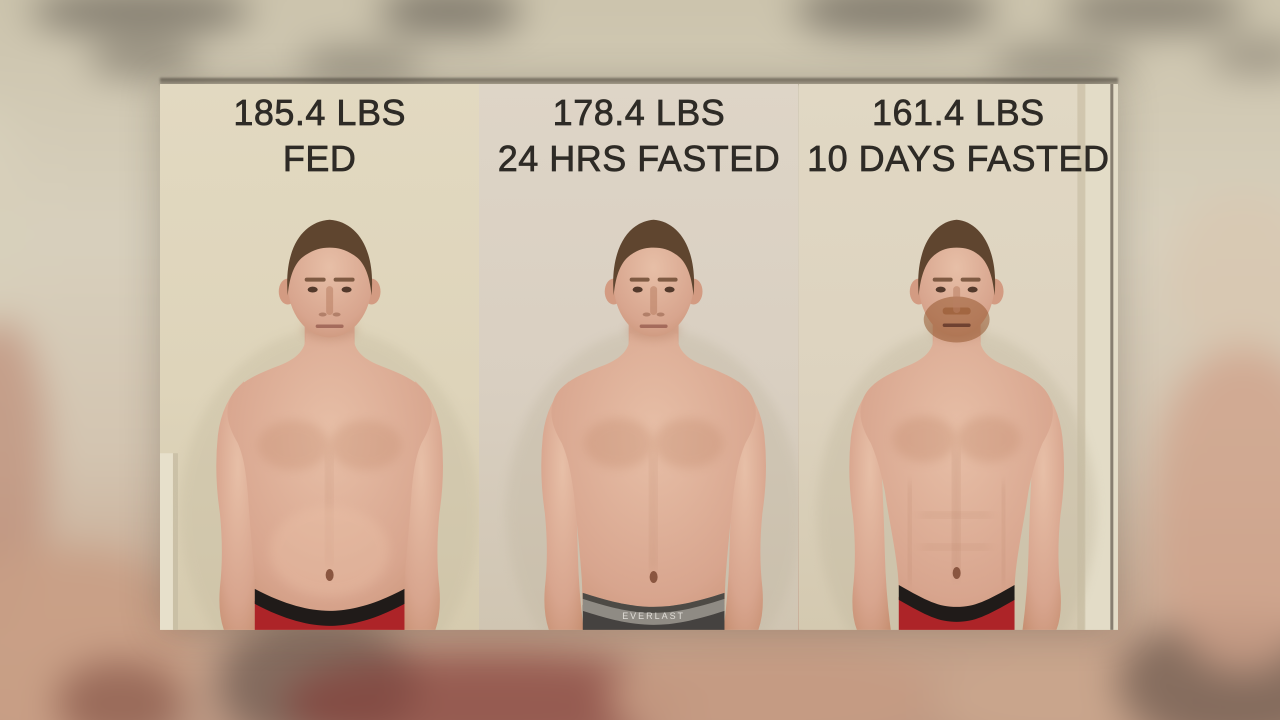 The width and height of the screenshot is (1280, 720). What do you see at coordinates (639, 159) in the screenshot?
I see `state-label: 24 HRS FASTED` at bounding box center [639, 159].